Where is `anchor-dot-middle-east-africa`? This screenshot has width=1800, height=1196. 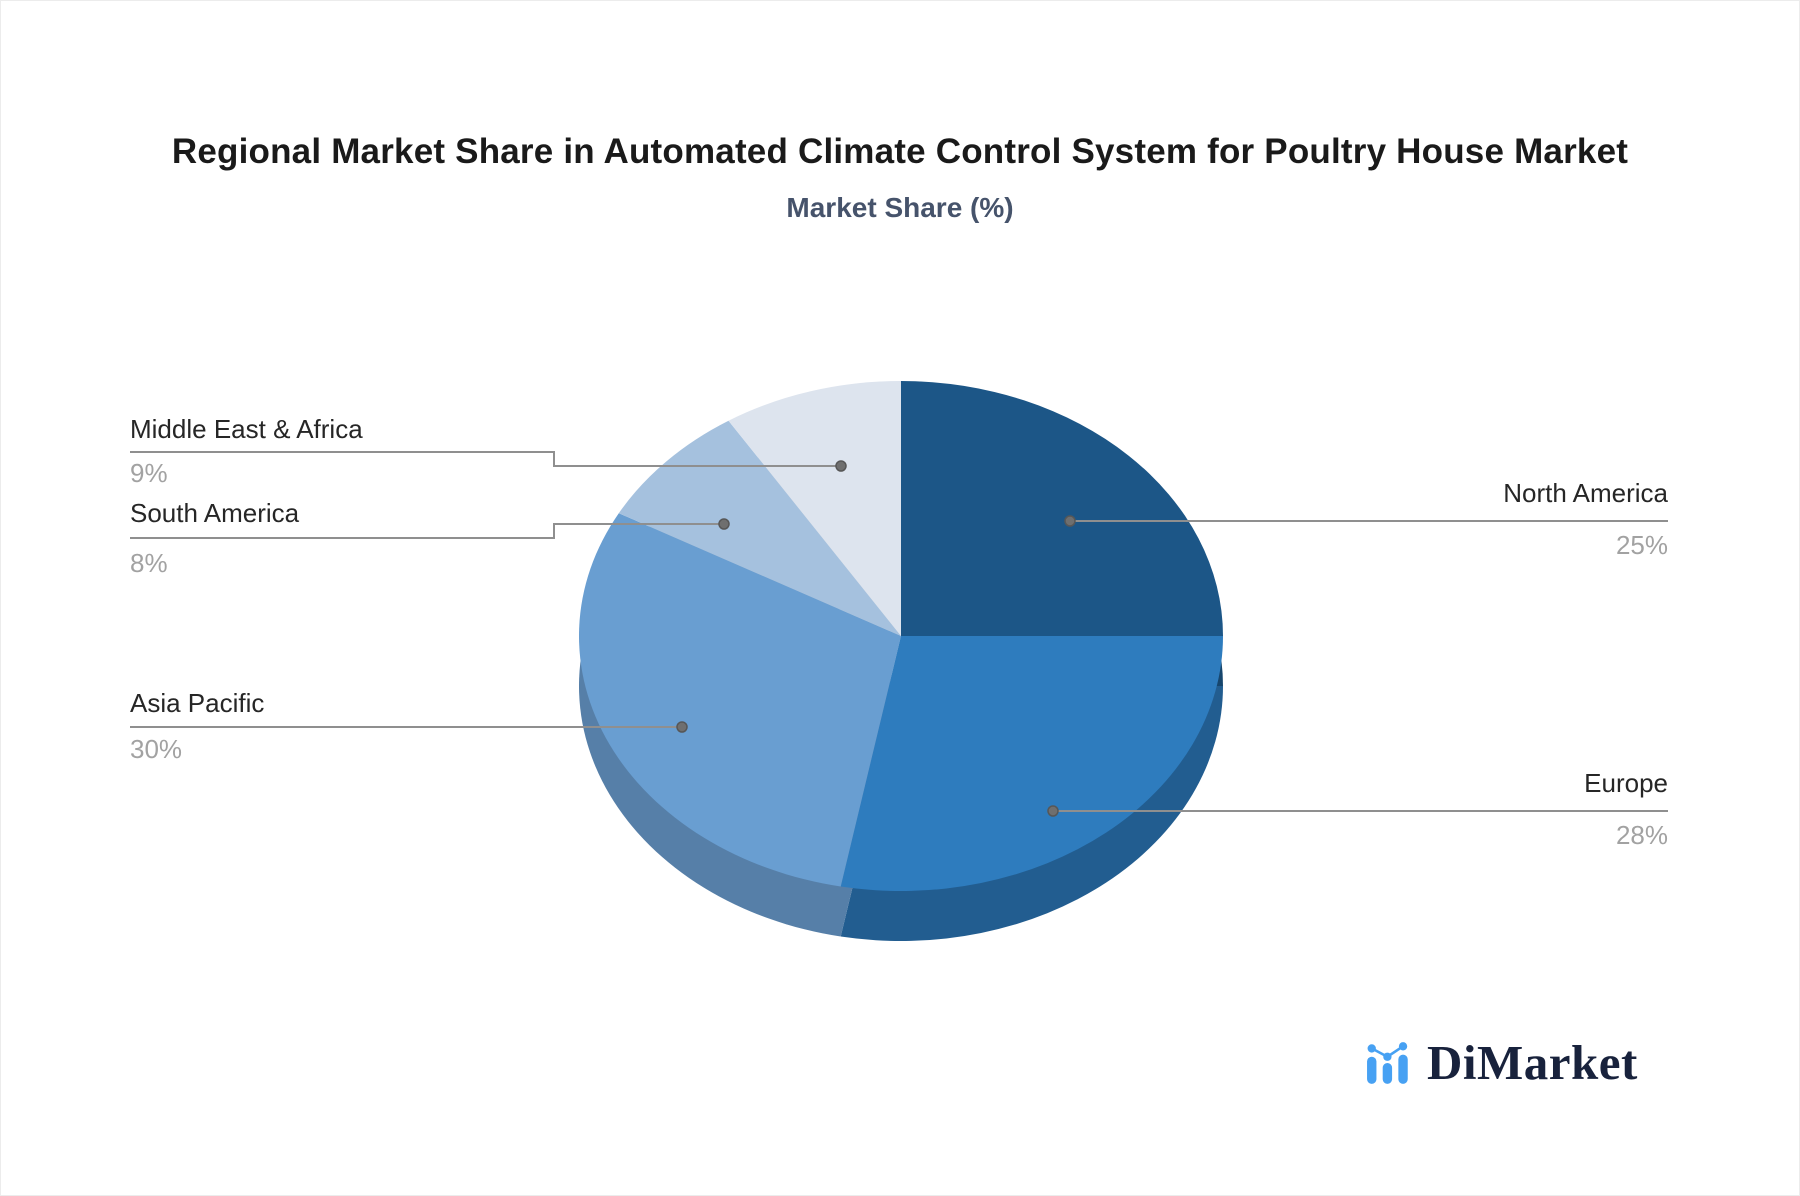 anchor-dot-middle-east-africa is located at coordinates (841, 466).